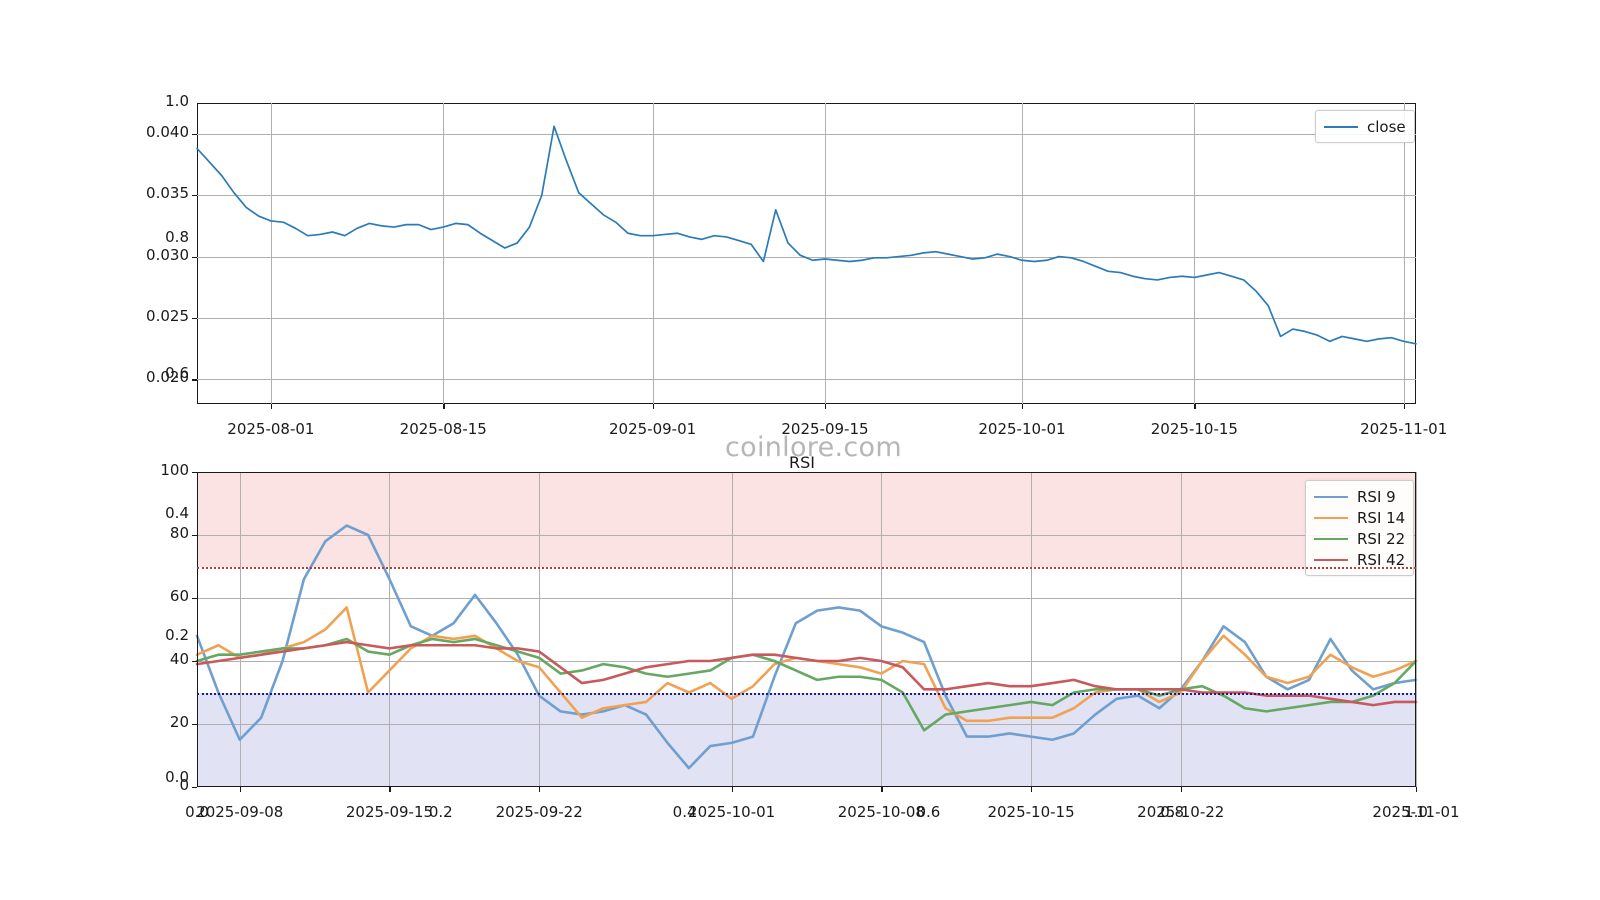 This screenshot has width=1600, height=900. What do you see at coordinates (179, 533) in the screenshot?
I see `rsi-y-tick-label: 80` at bounding box center [179, 533].